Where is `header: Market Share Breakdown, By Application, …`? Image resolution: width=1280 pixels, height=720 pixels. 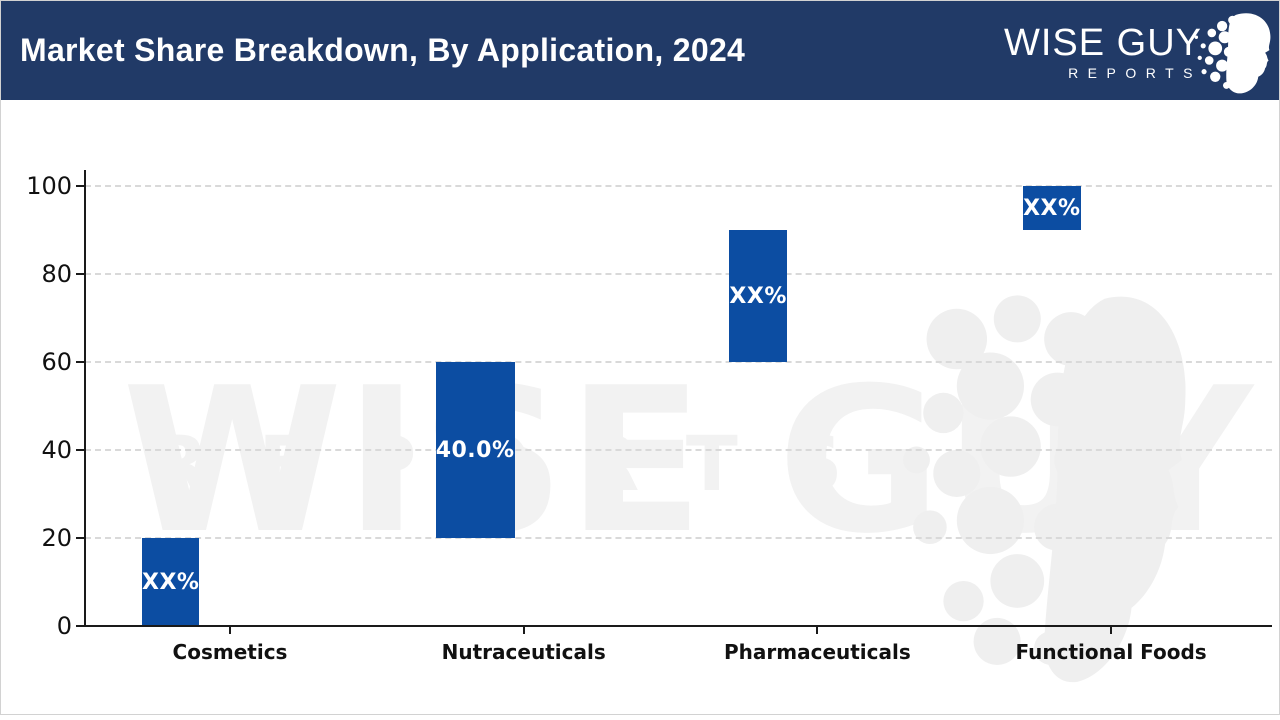 header: Market Share Breakdown, By Application, … is located at coordinates (640, 50).